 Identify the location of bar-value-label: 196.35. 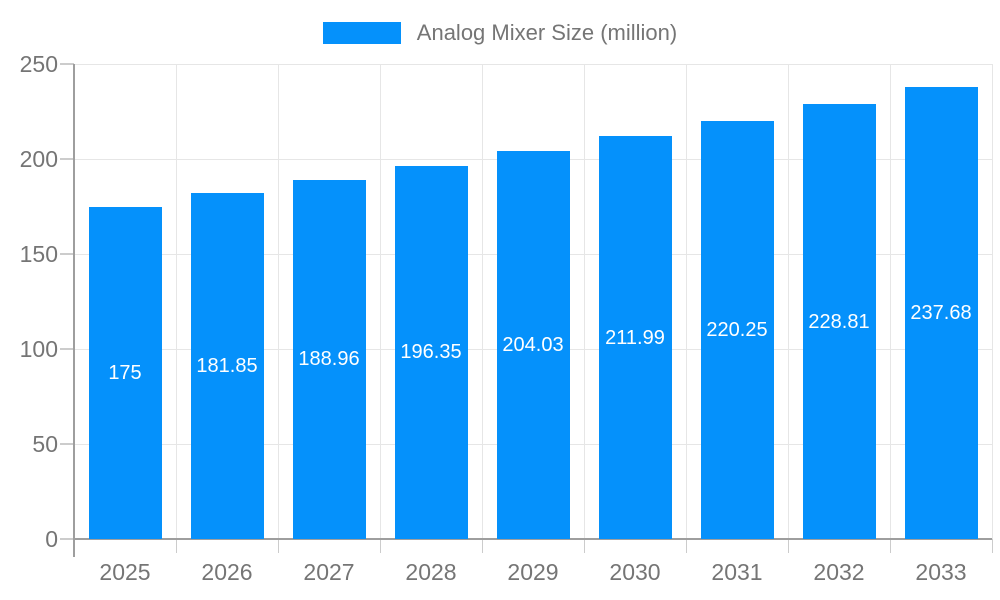
(431, 352).